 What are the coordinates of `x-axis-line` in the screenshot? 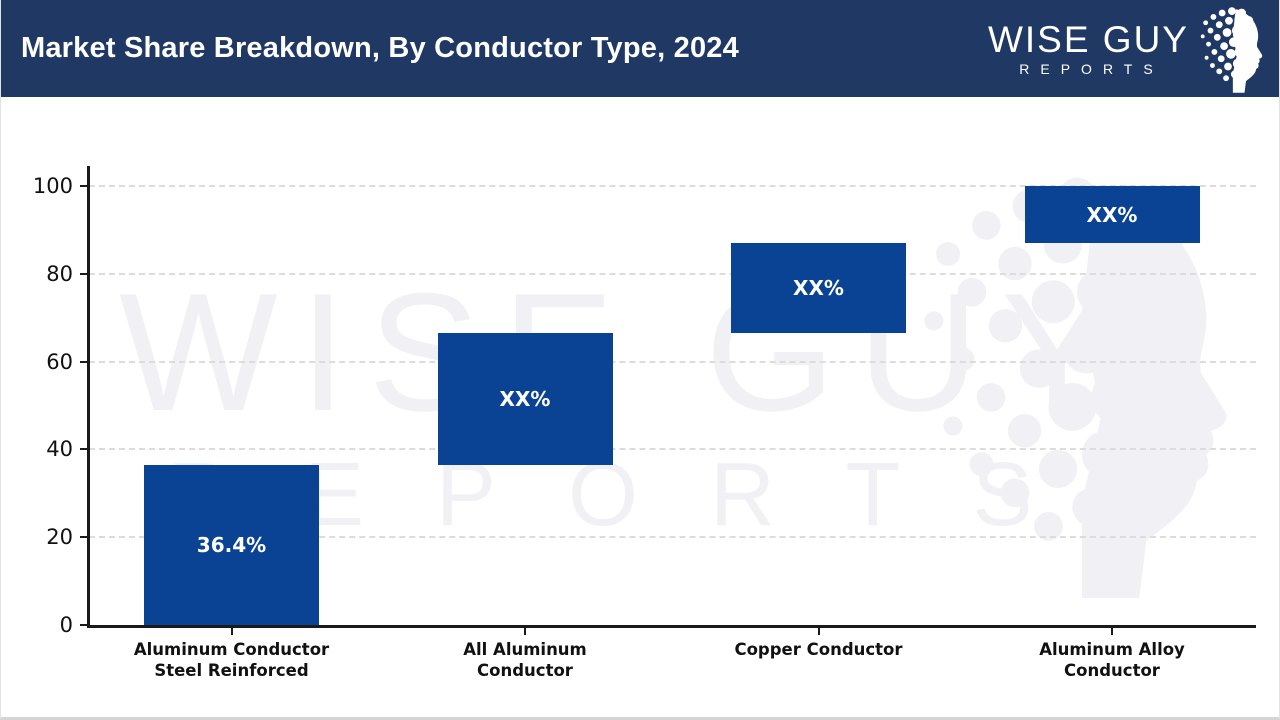 It's located at (671, 626).